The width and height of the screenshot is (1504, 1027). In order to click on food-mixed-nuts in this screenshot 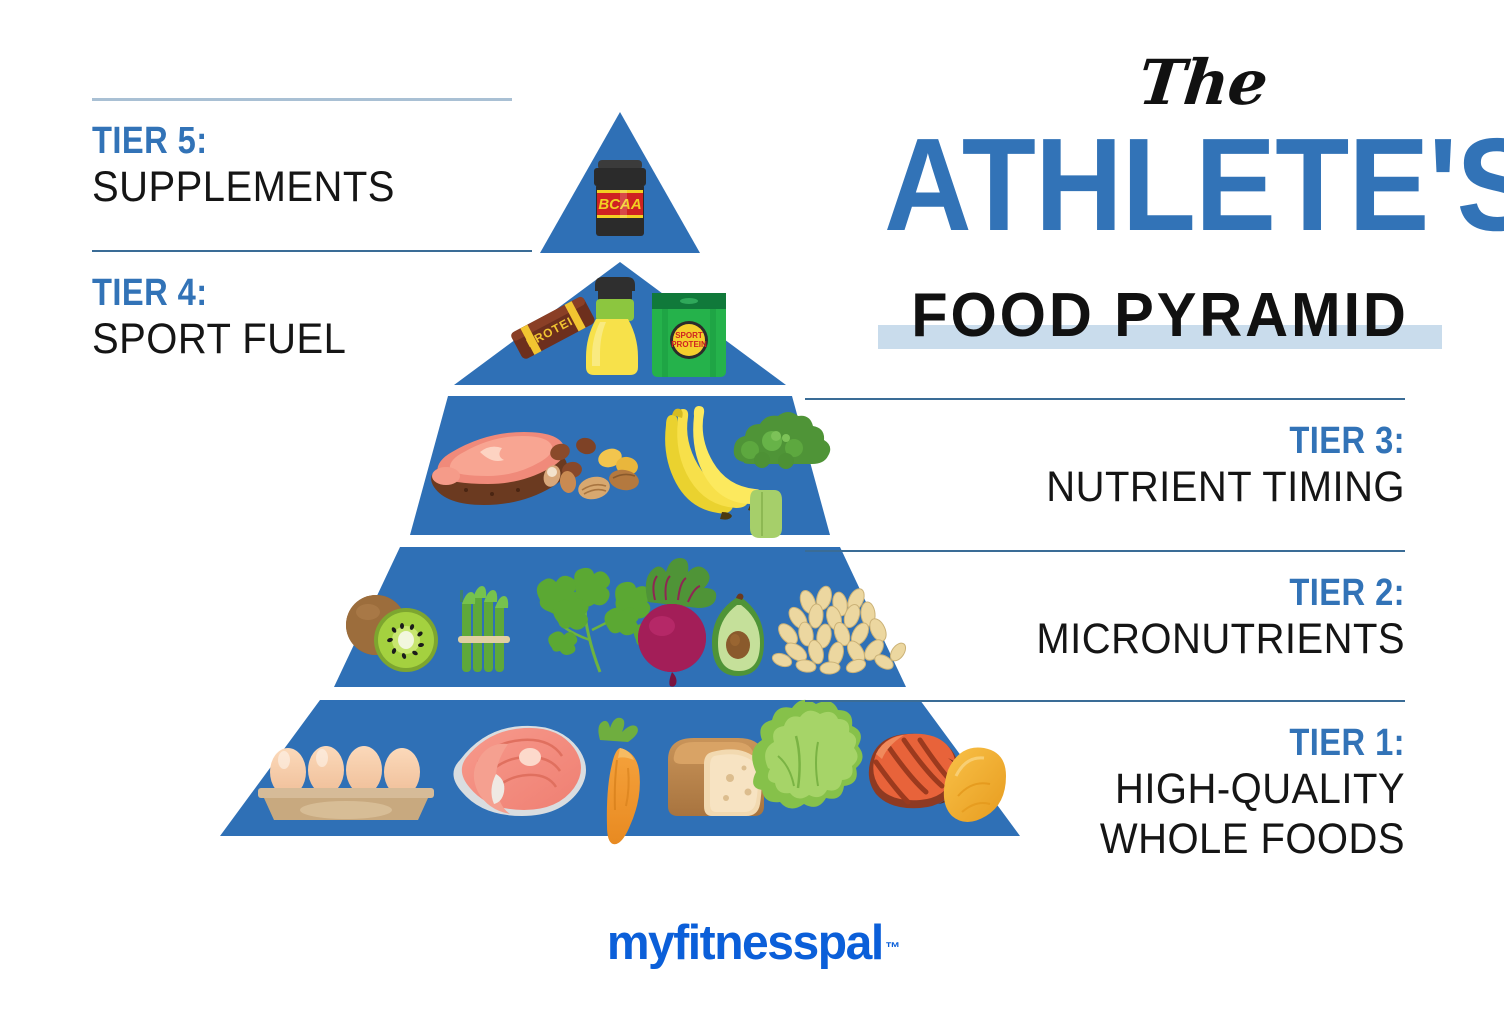, I will do `click(591, 468)`.